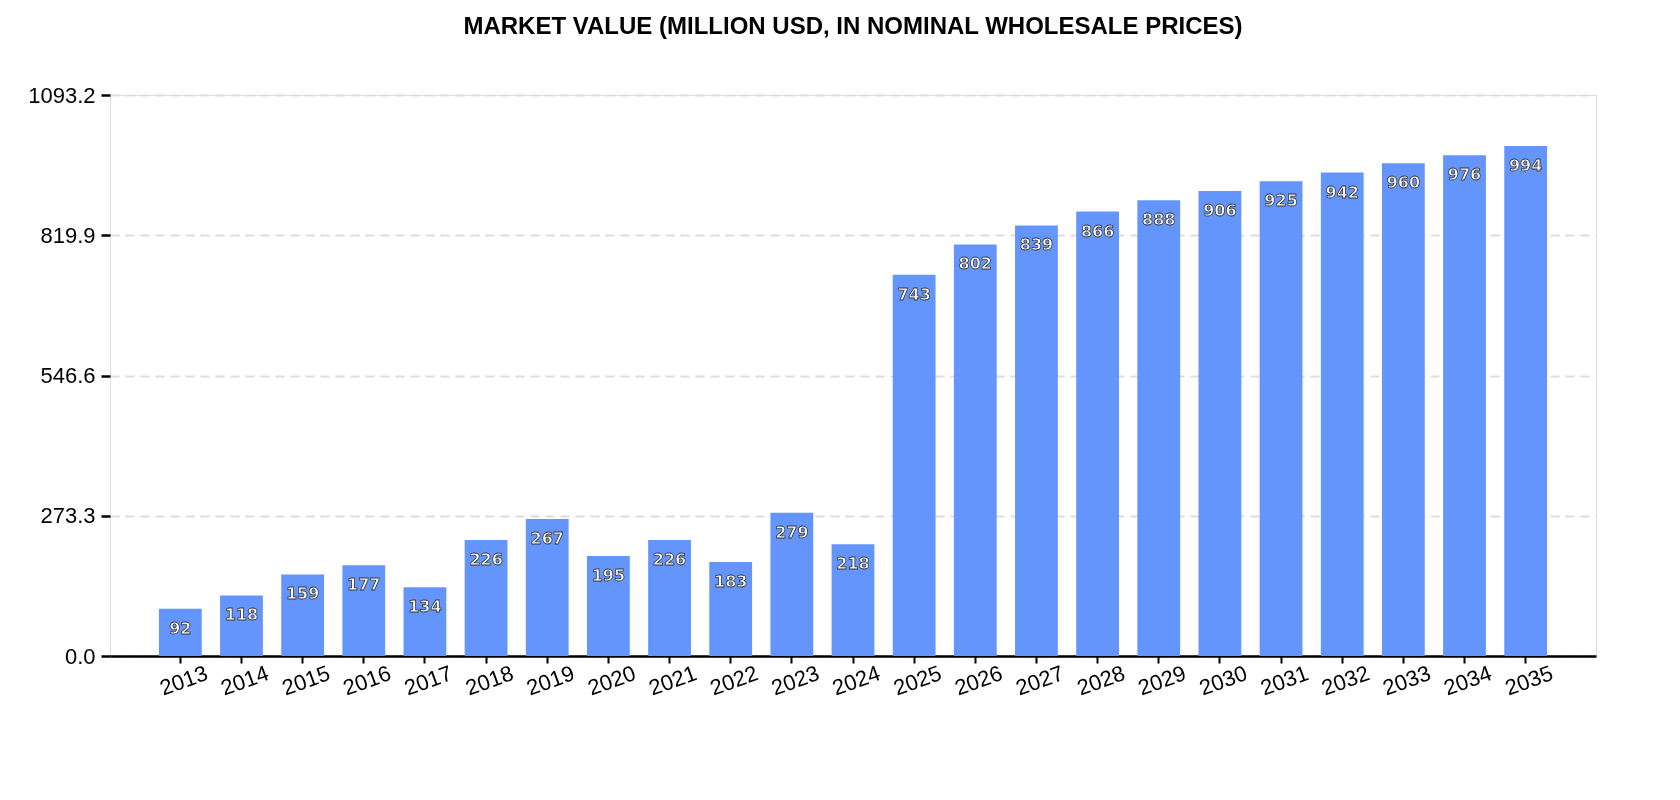 This screenshot has width=1680, height=800. What do you see at coordinates (608, 575) in the screenshot?
I see `data-label: 195` at bounding box center [608, 575].